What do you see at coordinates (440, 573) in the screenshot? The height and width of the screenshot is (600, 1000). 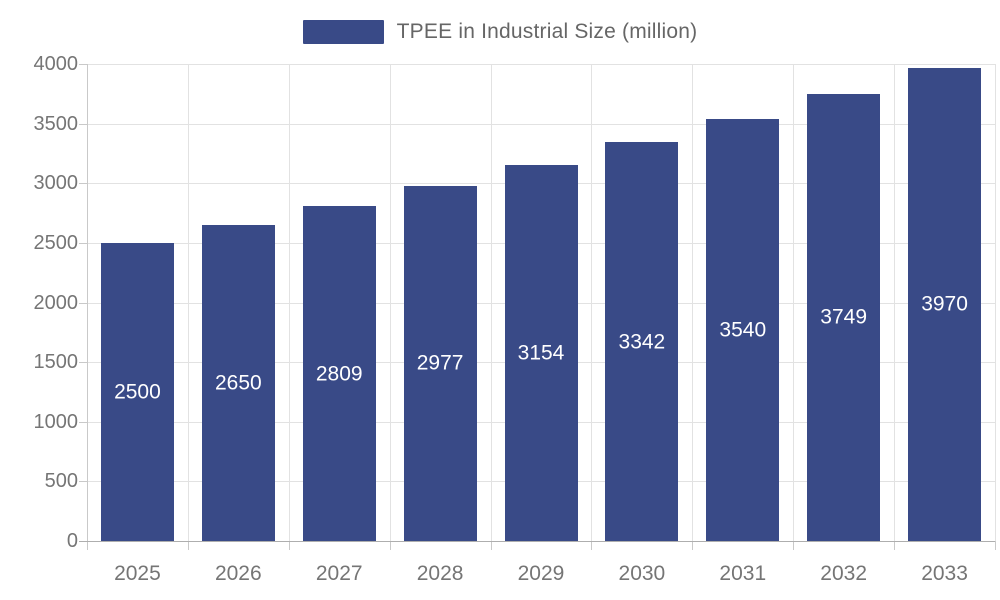 I see `x-tick-label: 2028` at bounding box center [440, 573].